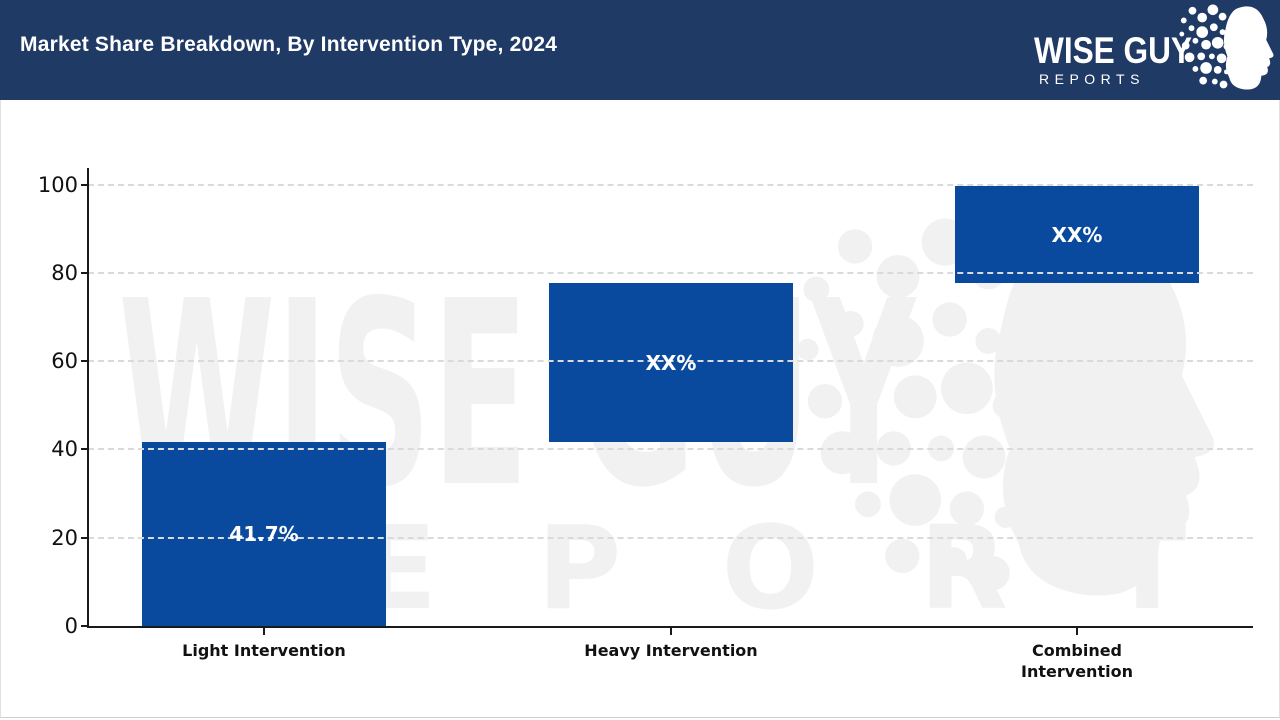 The image size is (1280, 720). What do you see at coordinates (1113, 50) in the screenshot?
I see `logo-wordmark: WISE GUY` at bounding box center [1113, 50].